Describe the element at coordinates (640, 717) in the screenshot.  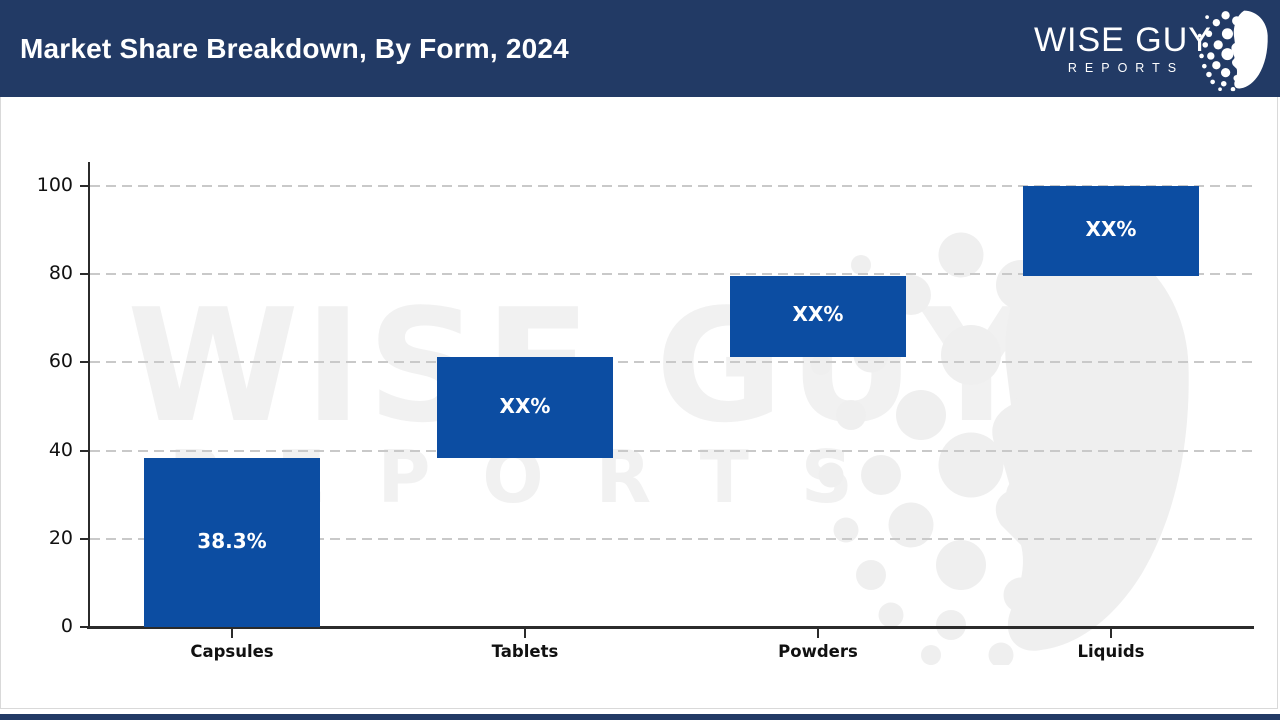
I see `footer-strip` at that location.